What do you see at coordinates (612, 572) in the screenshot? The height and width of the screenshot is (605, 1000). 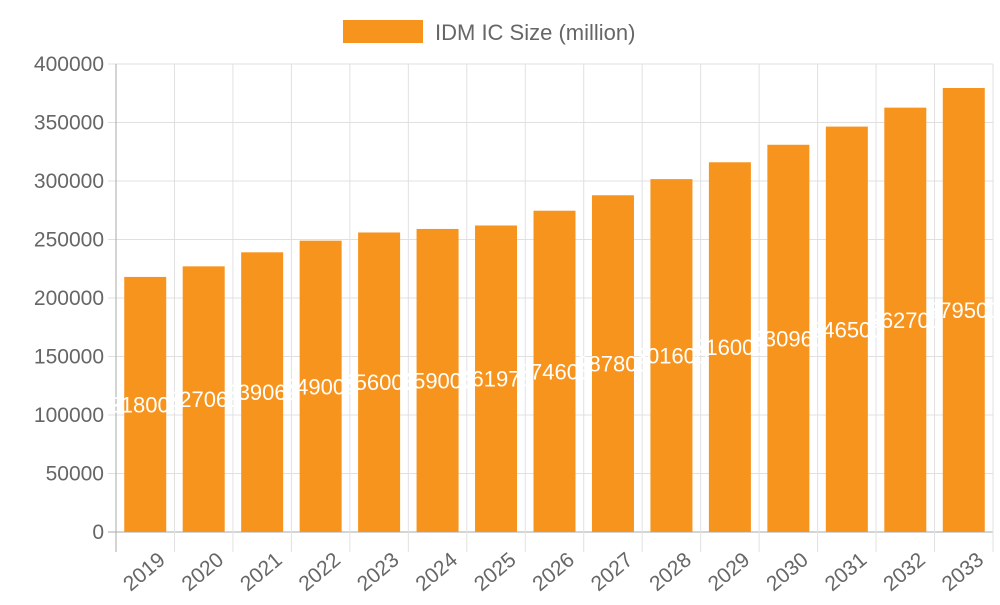 I see `x-tick-label: 2027` at bounding box center [612, 572].